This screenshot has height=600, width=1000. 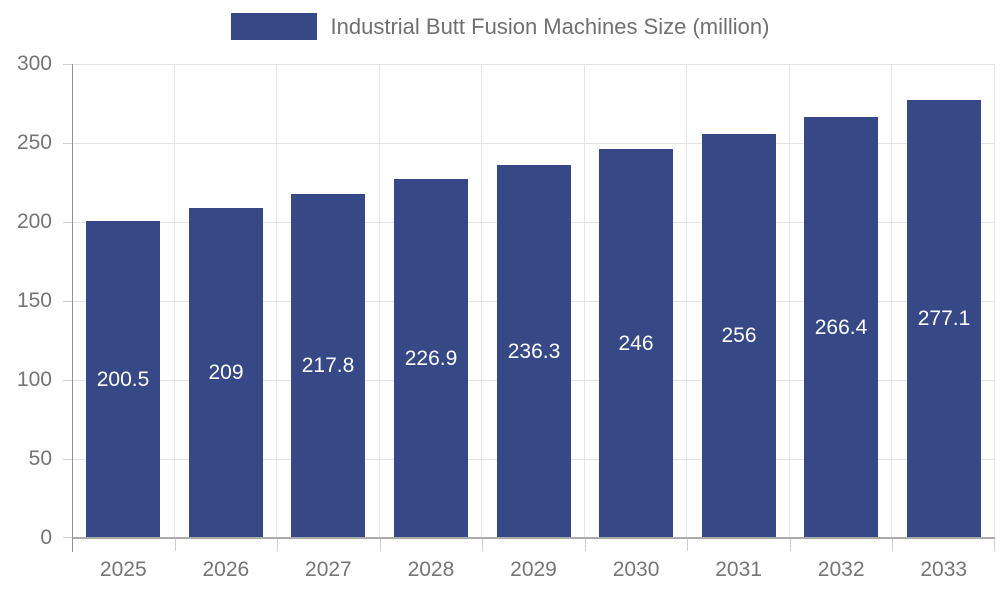 I want to click on bar-value-label: 217.8, so click(x=328, y=365).